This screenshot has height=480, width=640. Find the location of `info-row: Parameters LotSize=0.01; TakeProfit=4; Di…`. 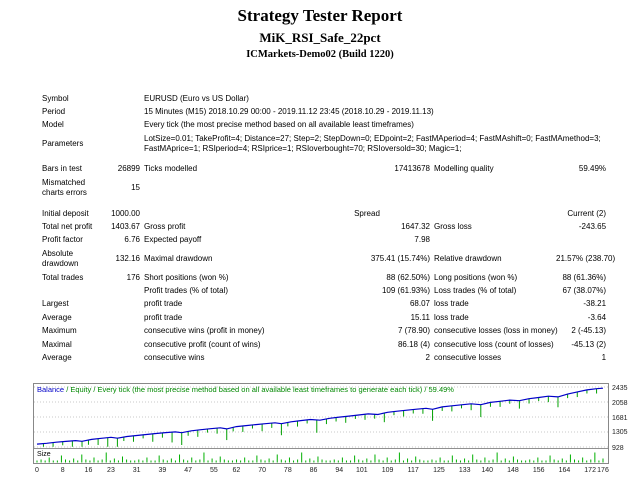

info-row: Parameters LotSize=0.01; TakeProfit=4; Di… is located at coordinates (324, 144).